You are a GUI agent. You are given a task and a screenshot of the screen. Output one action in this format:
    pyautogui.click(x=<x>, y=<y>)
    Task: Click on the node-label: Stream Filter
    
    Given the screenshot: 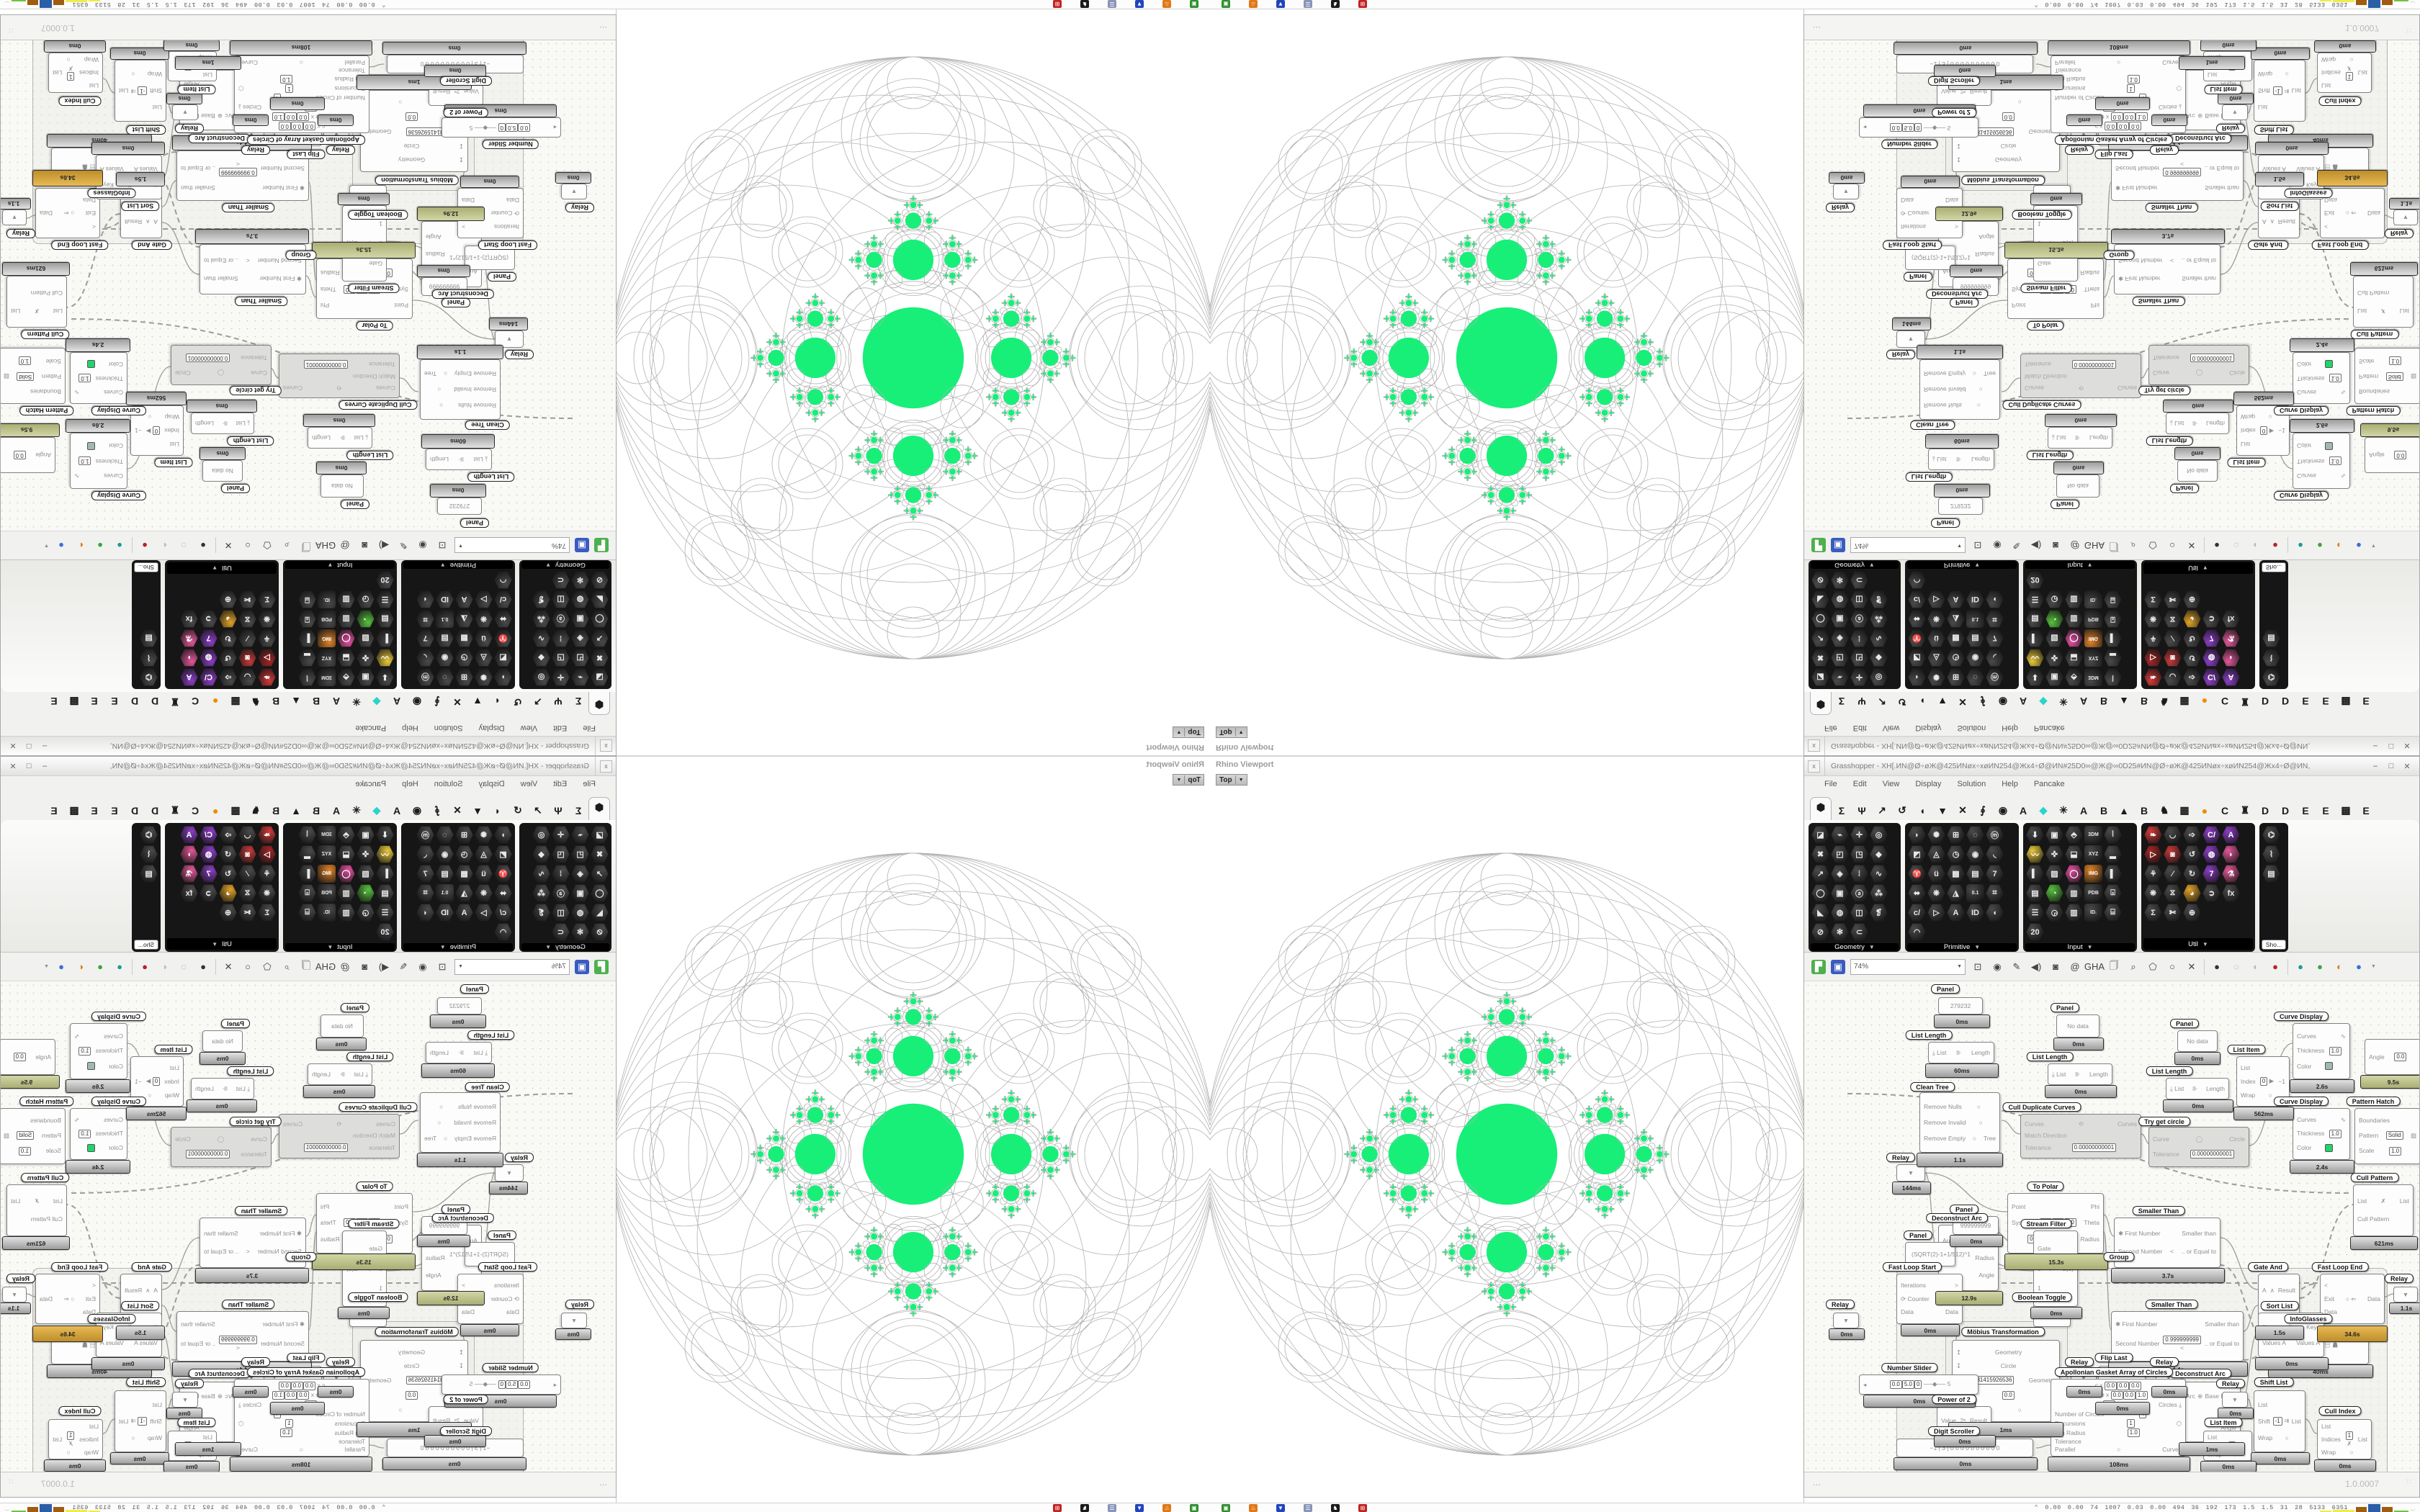 What is the action you would take?
    pyautogui.click(x=2046, y=1223)
    